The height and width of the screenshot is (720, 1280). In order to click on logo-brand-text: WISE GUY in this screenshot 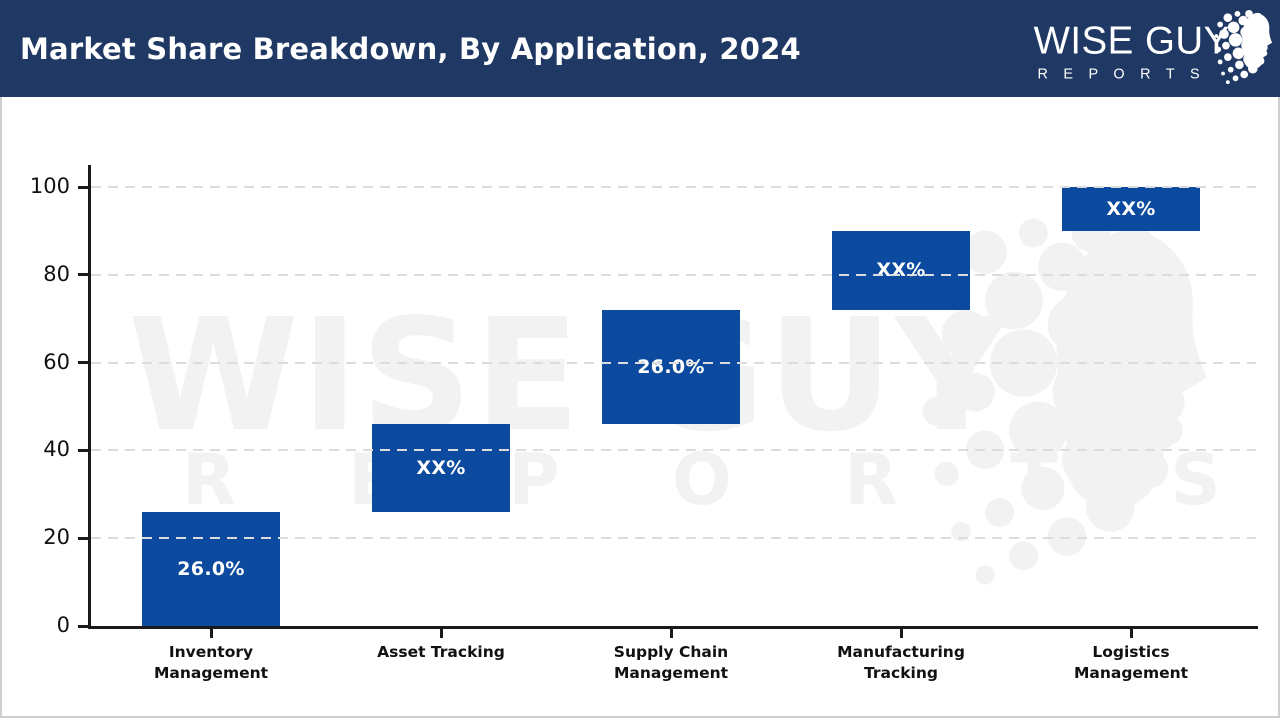, I will do `click(1132, 40)`.